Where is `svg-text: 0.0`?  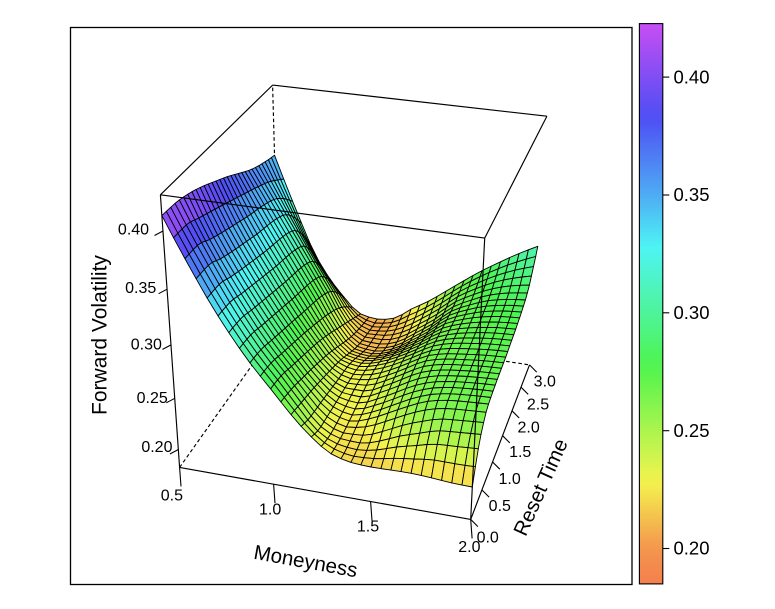 svg-text: 0.0 is located at coordinates (488, 537).